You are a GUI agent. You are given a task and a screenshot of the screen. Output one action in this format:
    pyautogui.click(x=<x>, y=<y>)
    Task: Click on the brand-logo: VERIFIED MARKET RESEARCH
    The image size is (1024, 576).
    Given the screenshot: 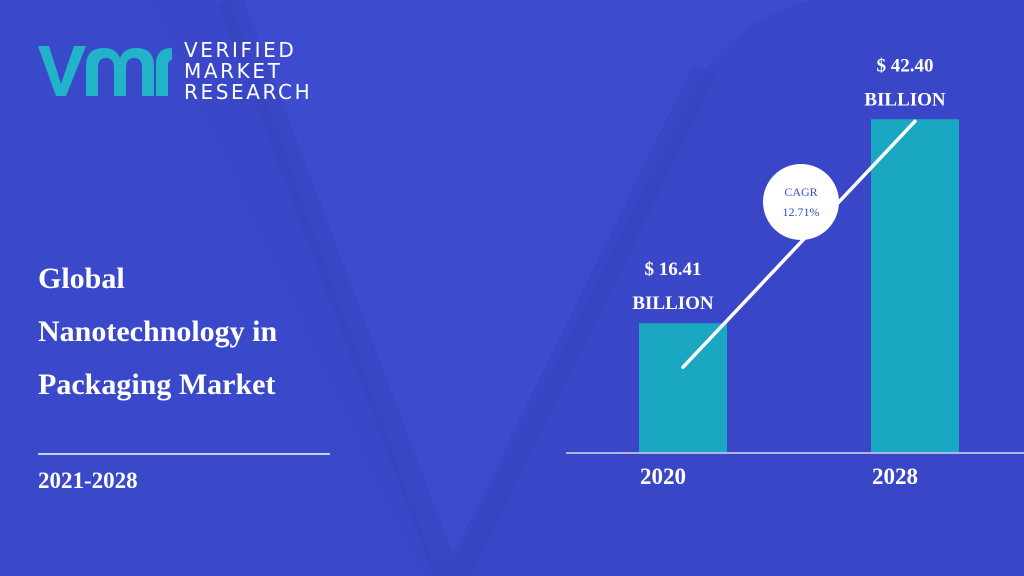 What is the action you would take?
    pyautogui.click(x=184, y=75)
    